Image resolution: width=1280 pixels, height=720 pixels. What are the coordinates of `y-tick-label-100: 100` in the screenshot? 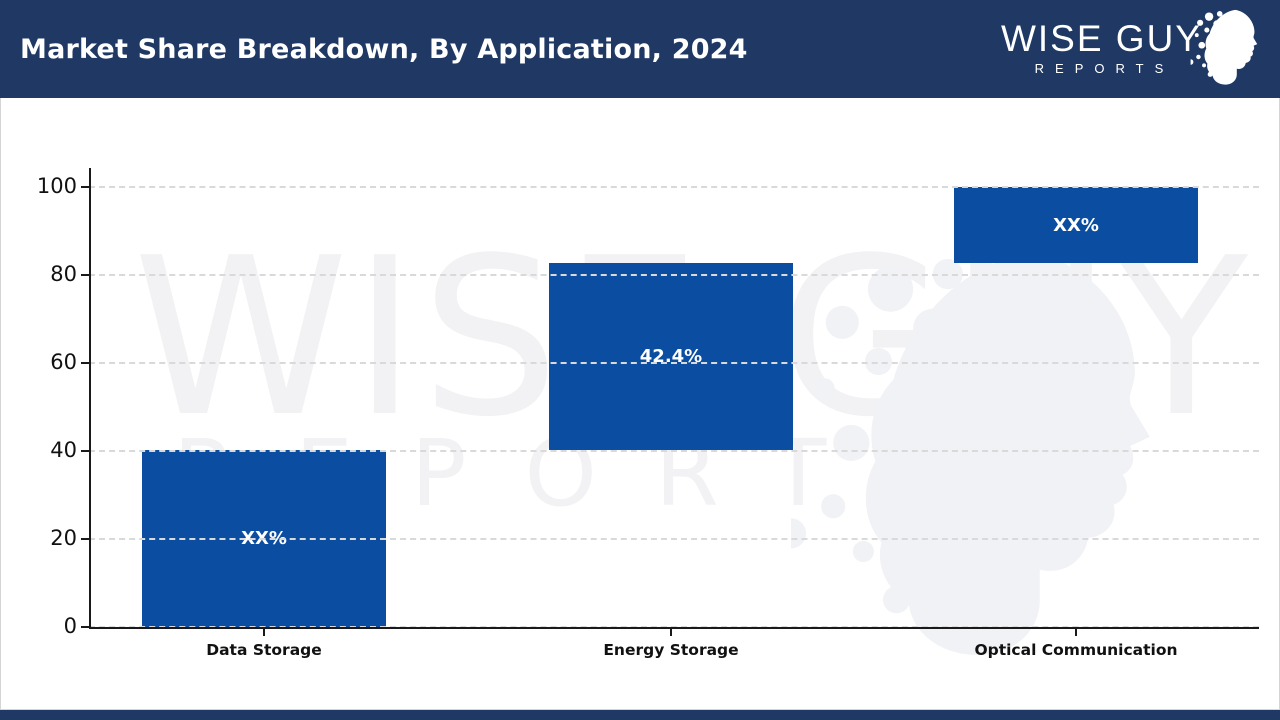 It's located at (56, 186).